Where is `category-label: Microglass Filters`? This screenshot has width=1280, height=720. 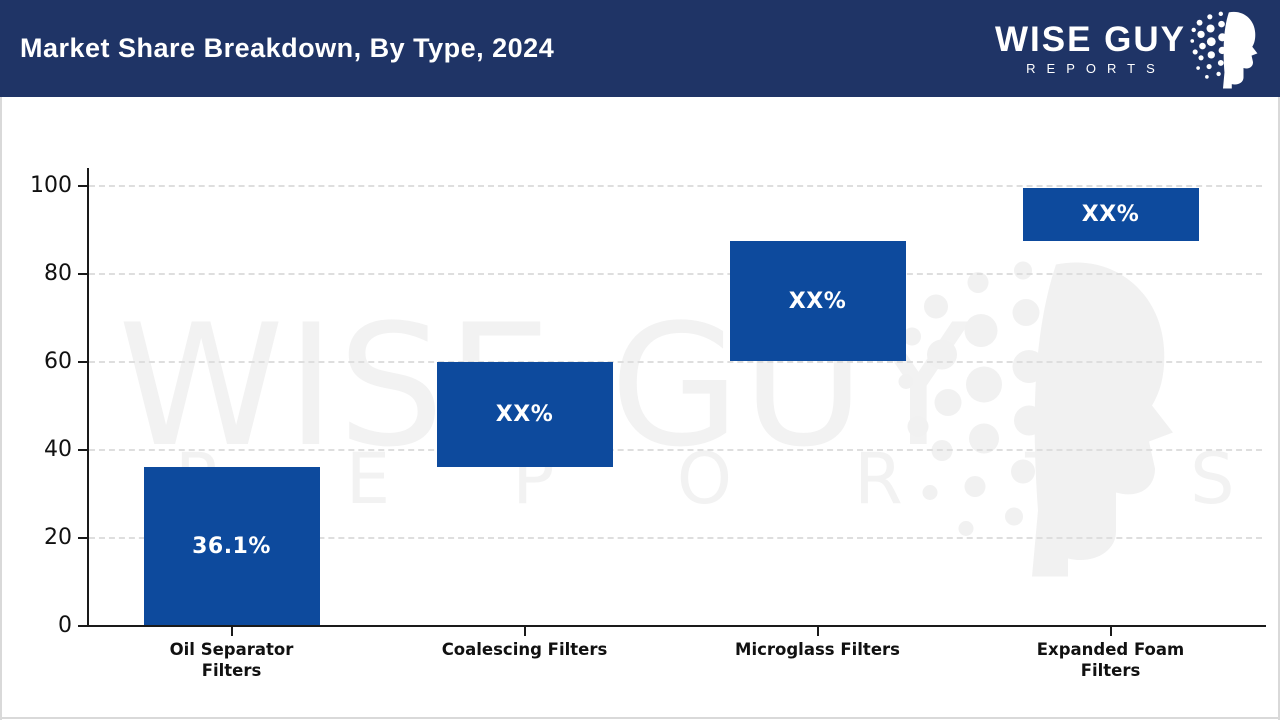 category-label: Microglass Filters is located at coordinates (817, 649).